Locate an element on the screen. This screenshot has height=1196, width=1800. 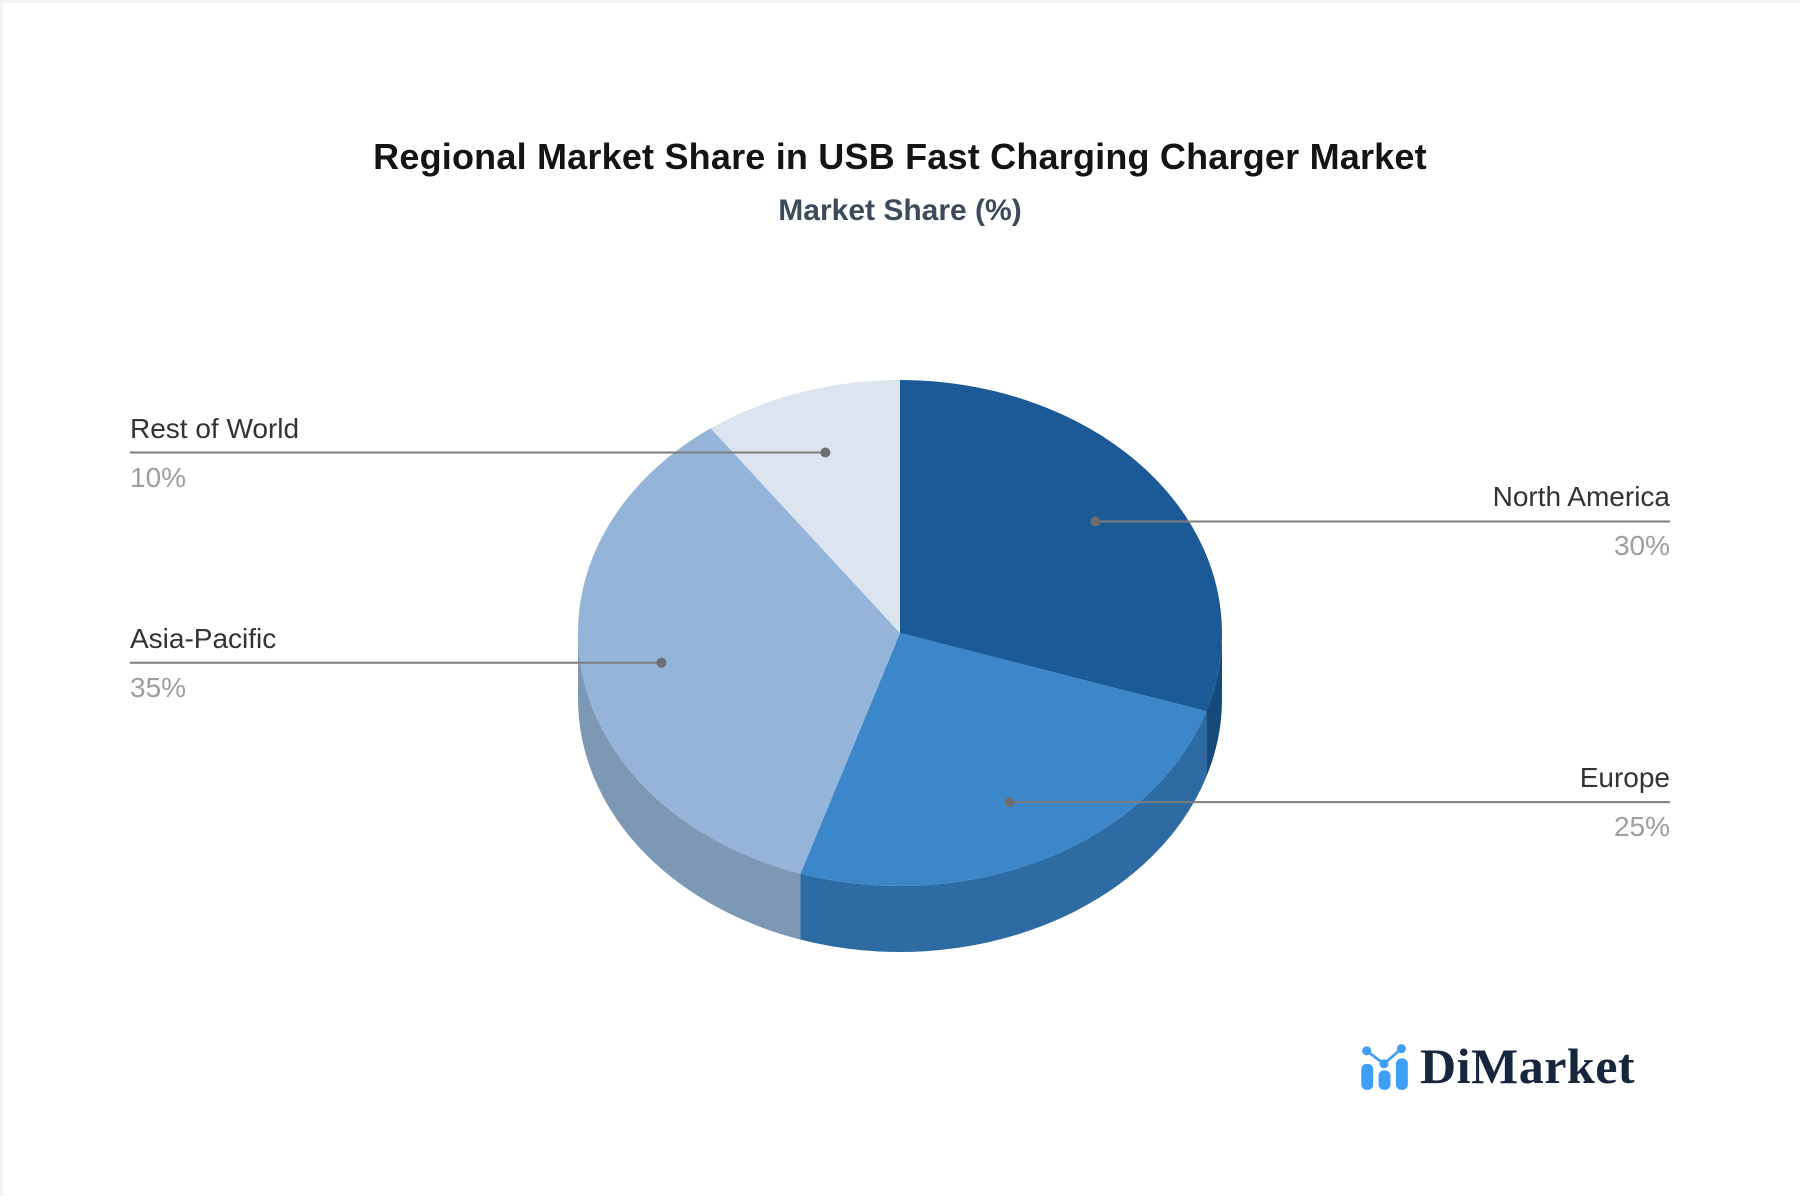
pie-slice-rest-of-world is located at coordinates (805, 506).